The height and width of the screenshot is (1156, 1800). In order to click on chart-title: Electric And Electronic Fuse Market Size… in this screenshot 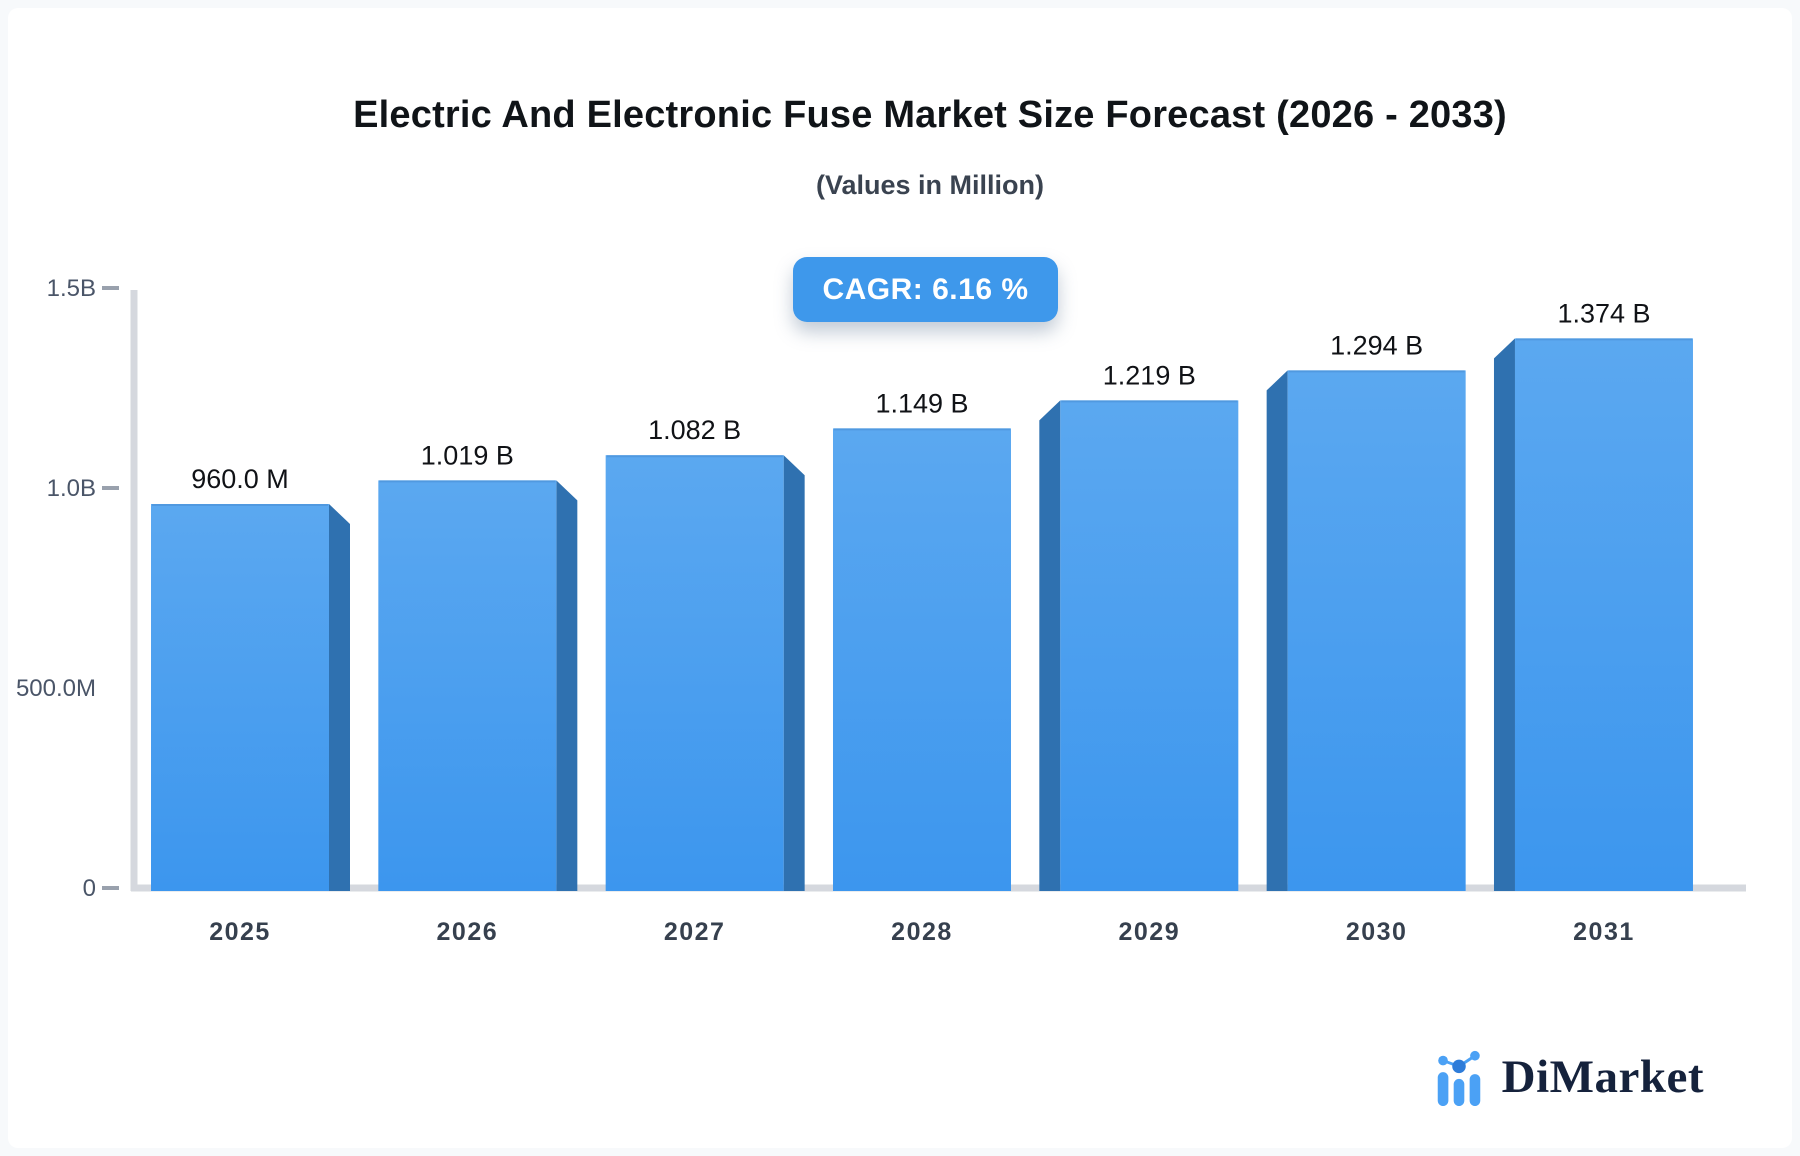, I will do `click(930, 115)`.